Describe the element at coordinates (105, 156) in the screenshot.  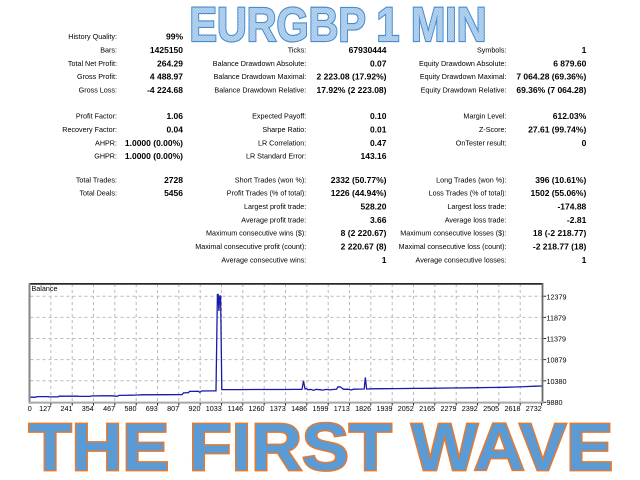
I see `svg-text: GHPR:` at that location.